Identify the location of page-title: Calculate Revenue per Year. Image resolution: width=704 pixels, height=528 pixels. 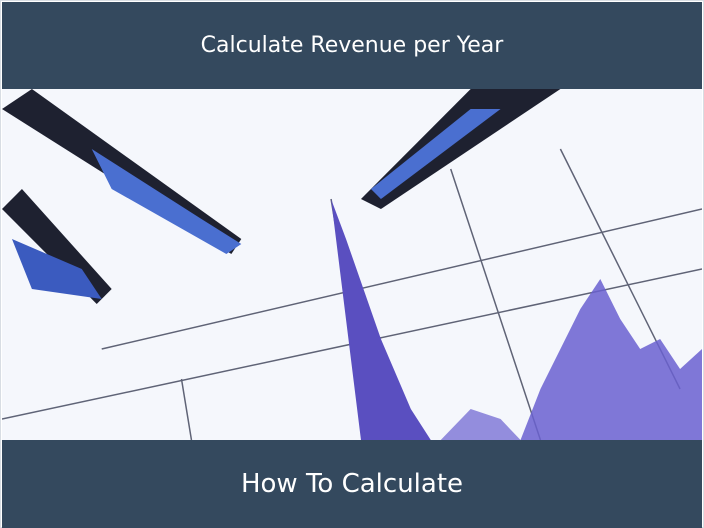
(352, 45).